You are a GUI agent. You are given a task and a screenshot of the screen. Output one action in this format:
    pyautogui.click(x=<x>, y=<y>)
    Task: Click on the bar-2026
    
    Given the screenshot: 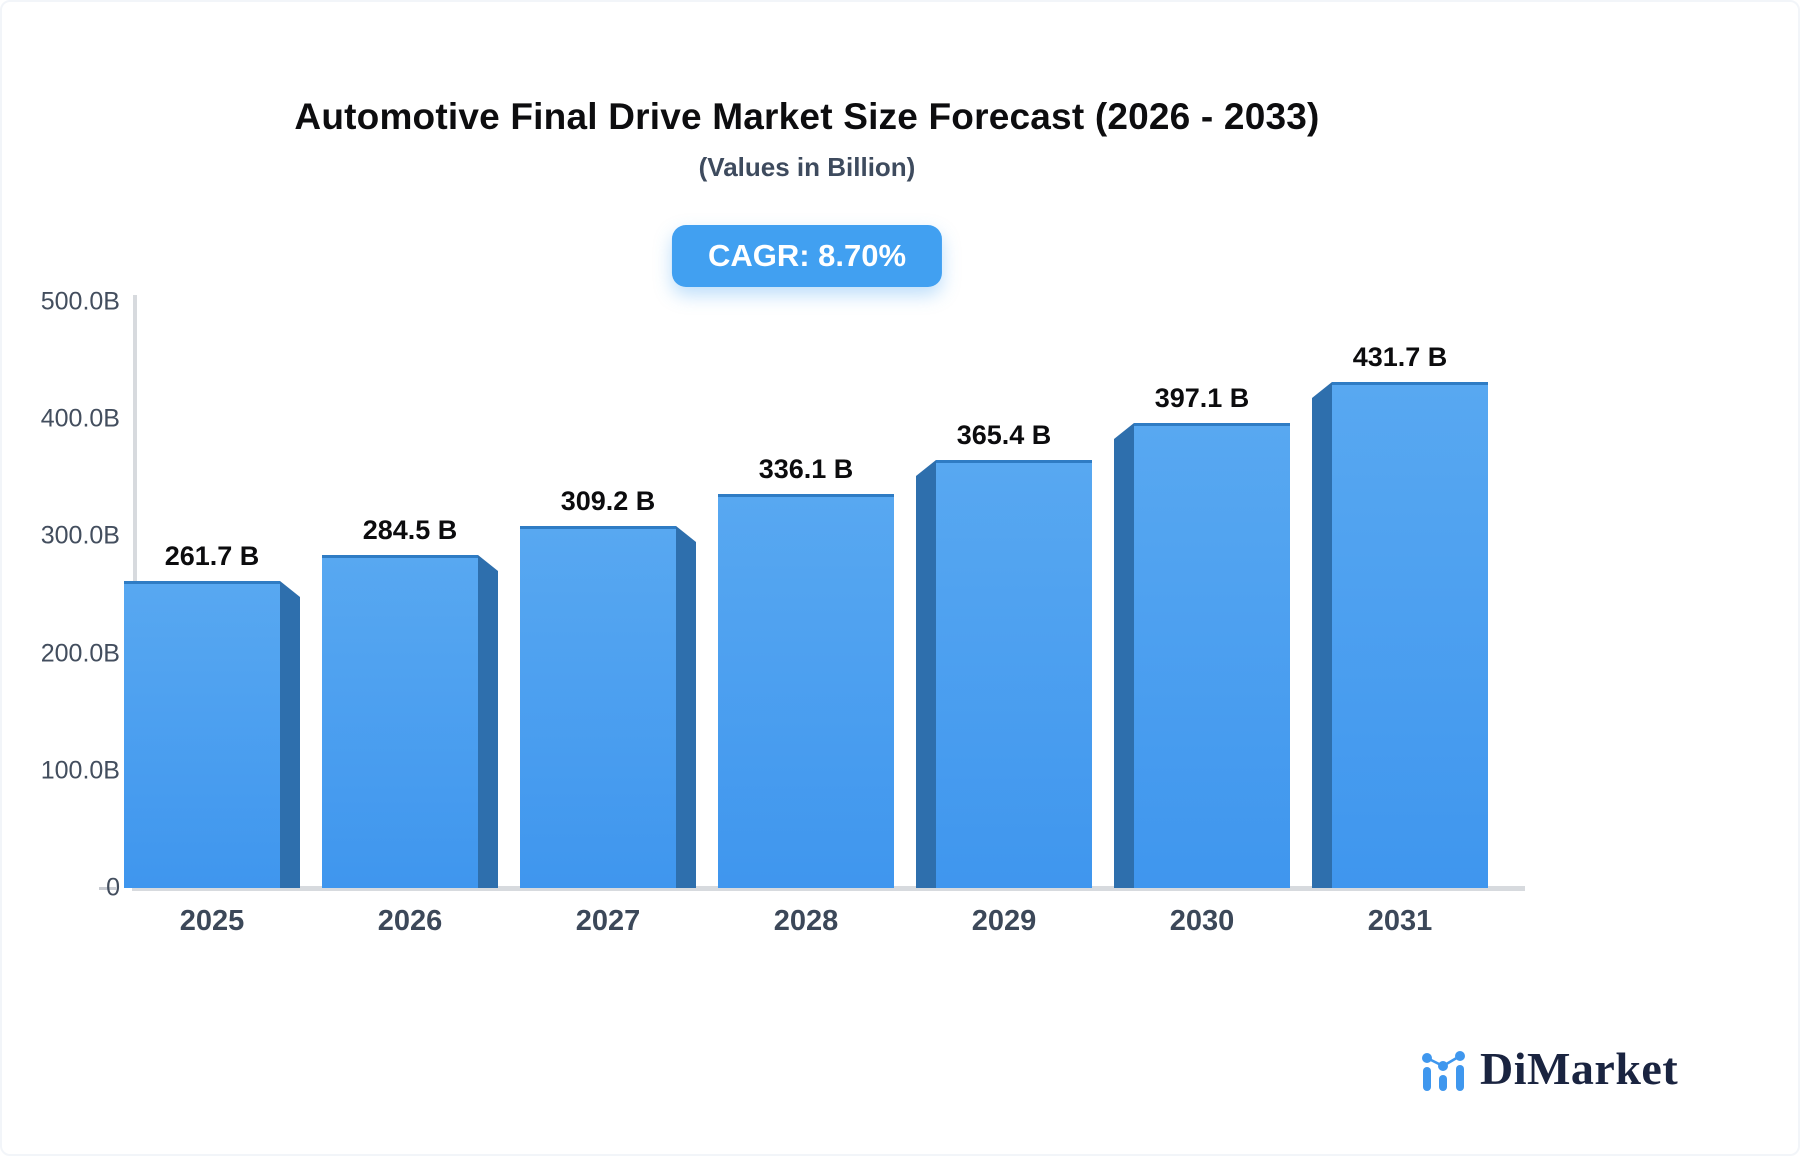 What is the action you would take?
    pyautogui.click(x=410, y=721)
    